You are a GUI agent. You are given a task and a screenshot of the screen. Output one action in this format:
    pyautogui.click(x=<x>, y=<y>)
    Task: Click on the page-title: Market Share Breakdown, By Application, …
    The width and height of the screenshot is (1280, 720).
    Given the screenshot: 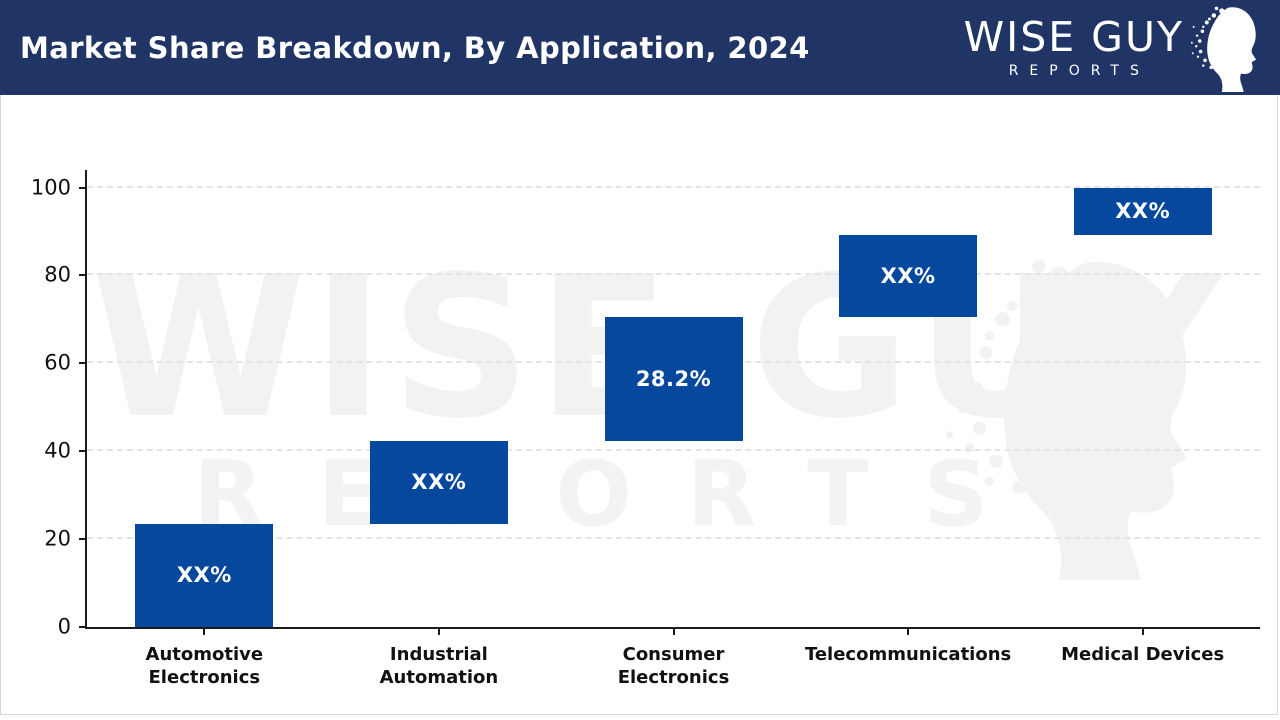 What is the action you would take?
    pyautogui.click(x=415, y=47)
    